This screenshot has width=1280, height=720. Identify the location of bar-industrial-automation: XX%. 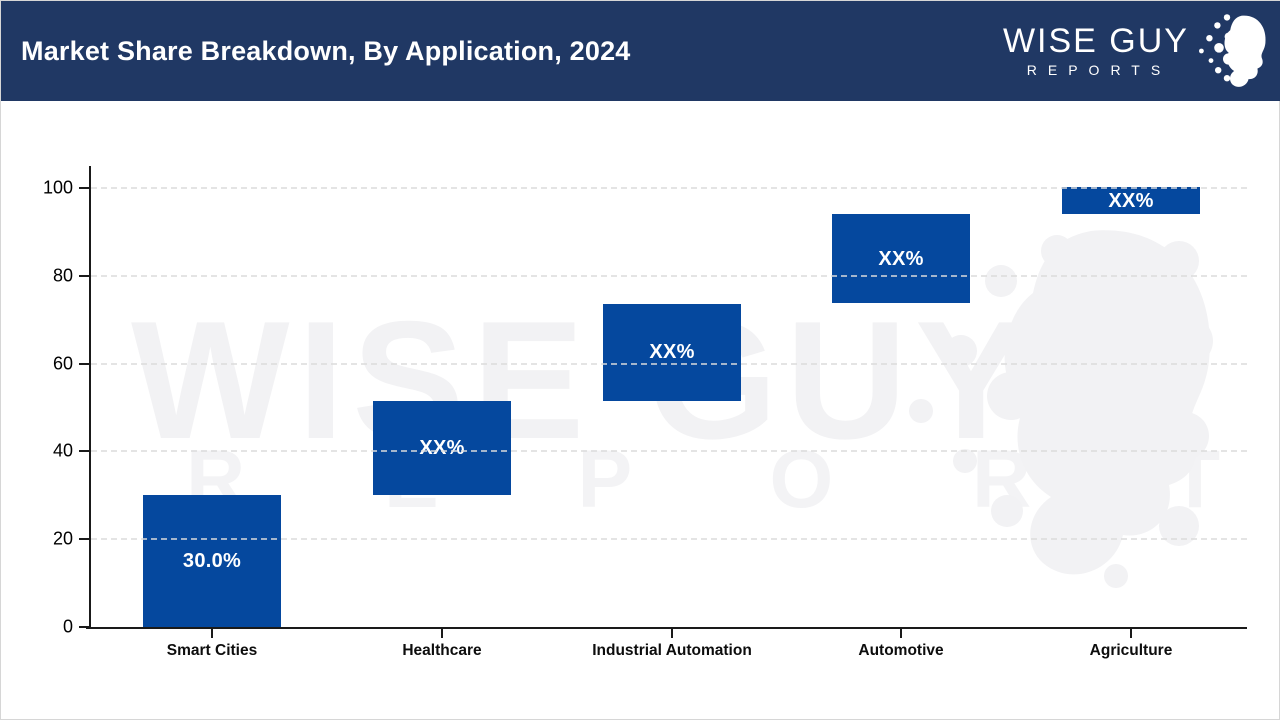
(672, 352).